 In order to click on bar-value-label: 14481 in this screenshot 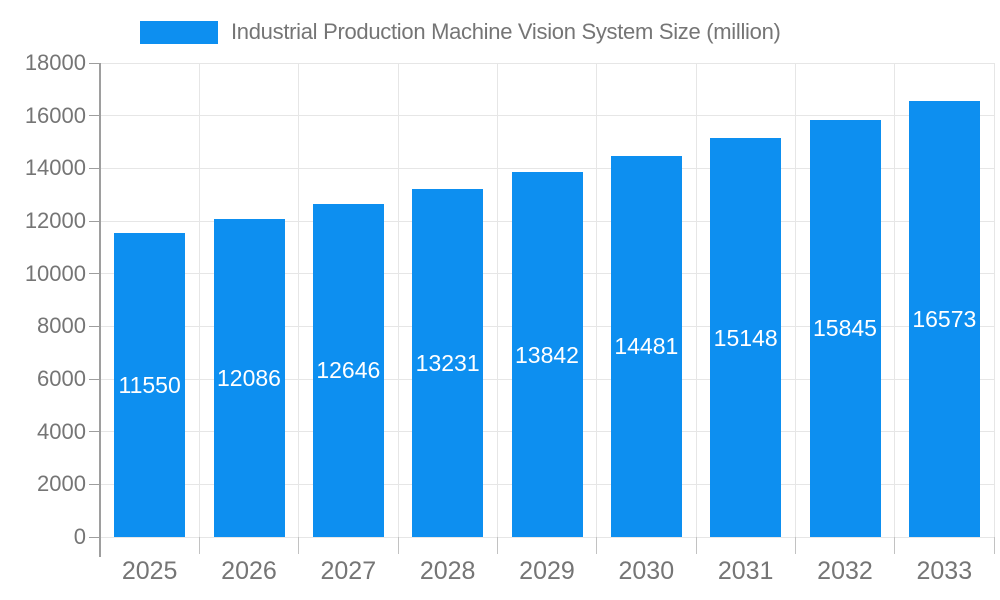, I will do `click(646, 346)`.